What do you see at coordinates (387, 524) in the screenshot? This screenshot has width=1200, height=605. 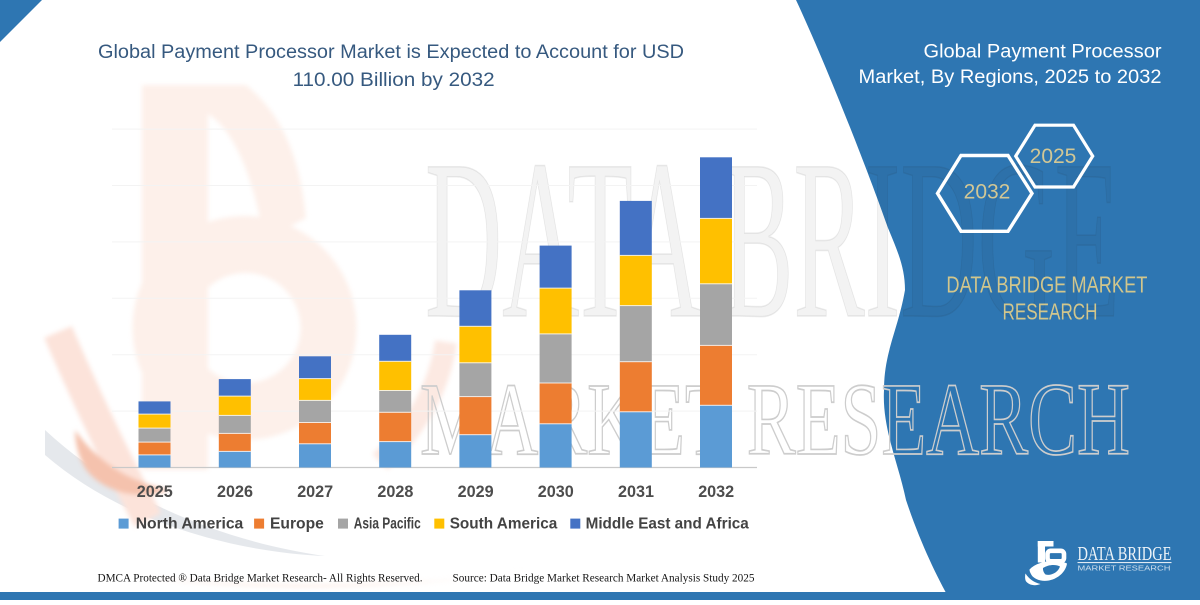 I see `svg-text: Asia Pacific` at bounding box center [387, 524].